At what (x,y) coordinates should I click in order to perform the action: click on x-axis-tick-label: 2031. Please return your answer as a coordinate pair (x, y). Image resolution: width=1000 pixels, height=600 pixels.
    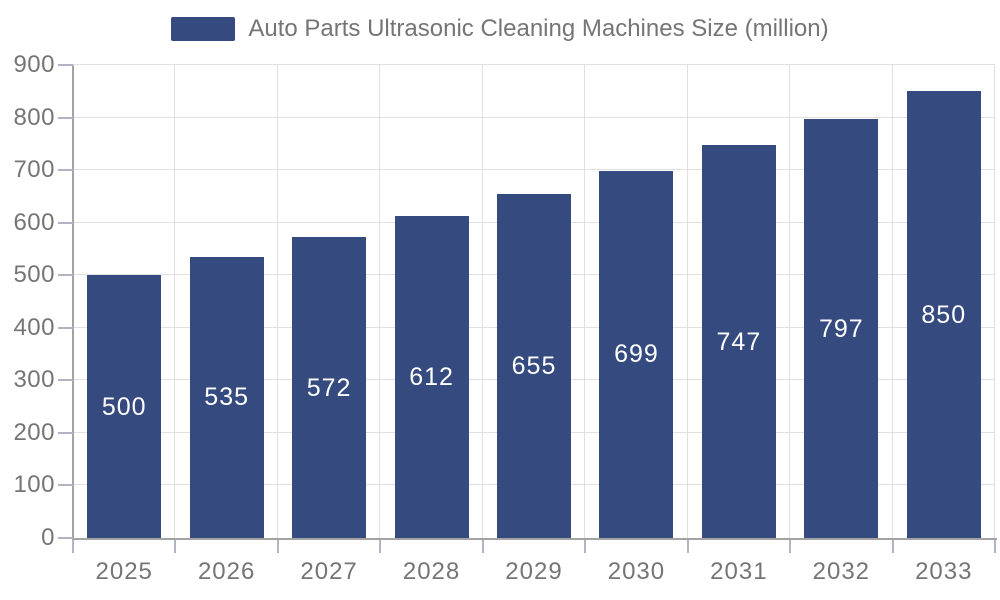
    Looking at the image, I should click on (739, 571).